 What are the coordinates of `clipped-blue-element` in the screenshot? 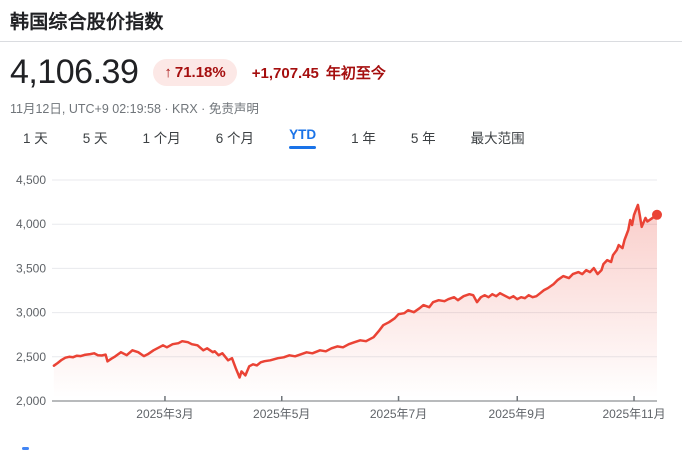 It's located at (25, 448).